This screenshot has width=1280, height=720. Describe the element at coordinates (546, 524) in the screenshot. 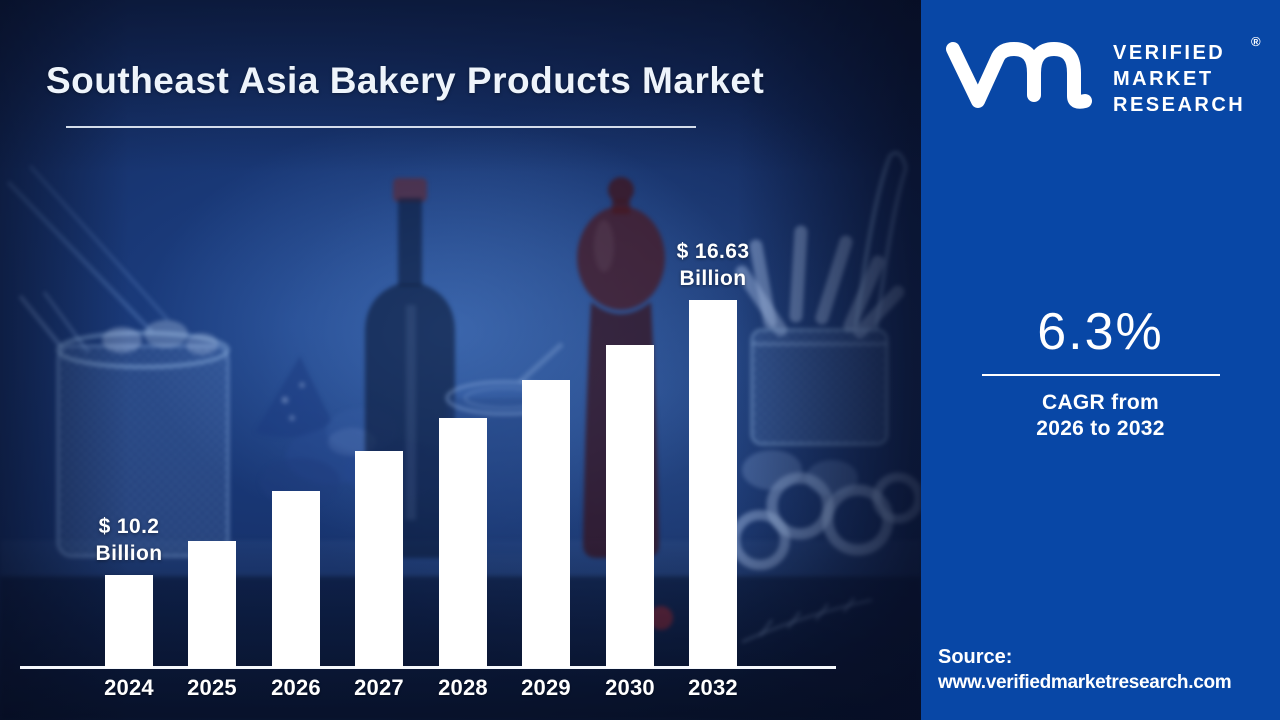

I see `bar-2029` at that location.